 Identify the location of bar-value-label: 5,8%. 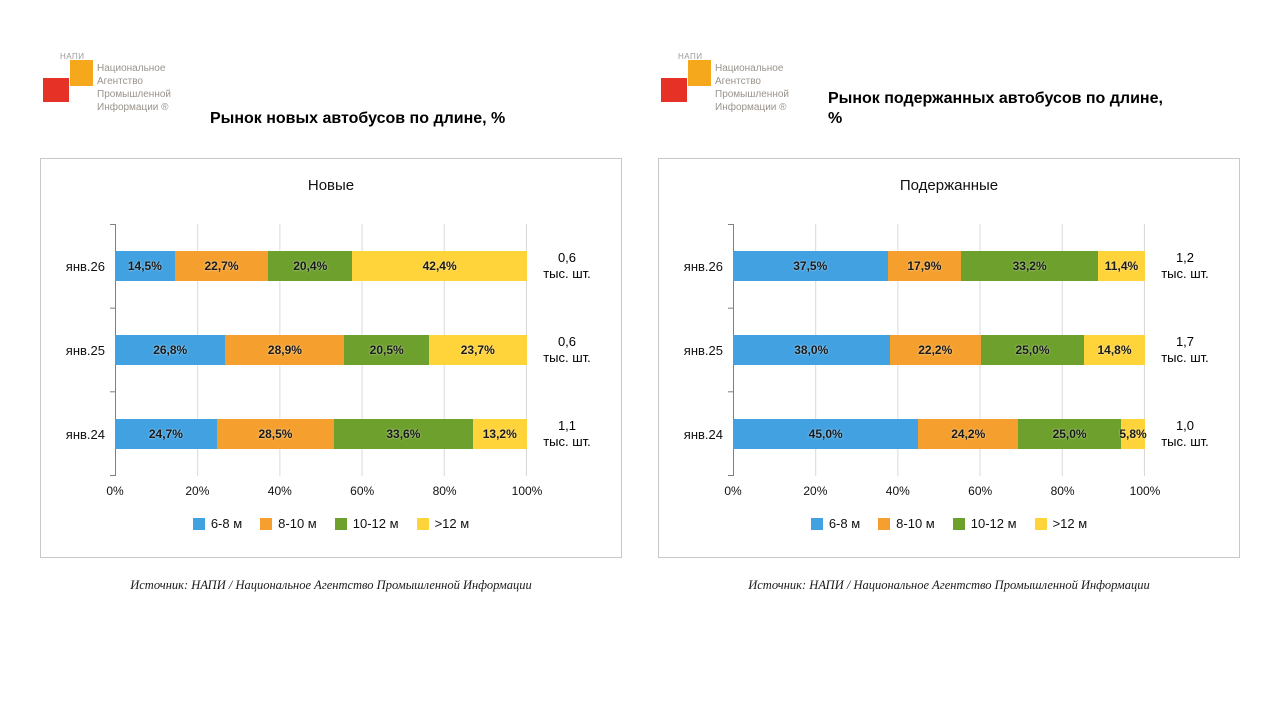
(1133, 434).